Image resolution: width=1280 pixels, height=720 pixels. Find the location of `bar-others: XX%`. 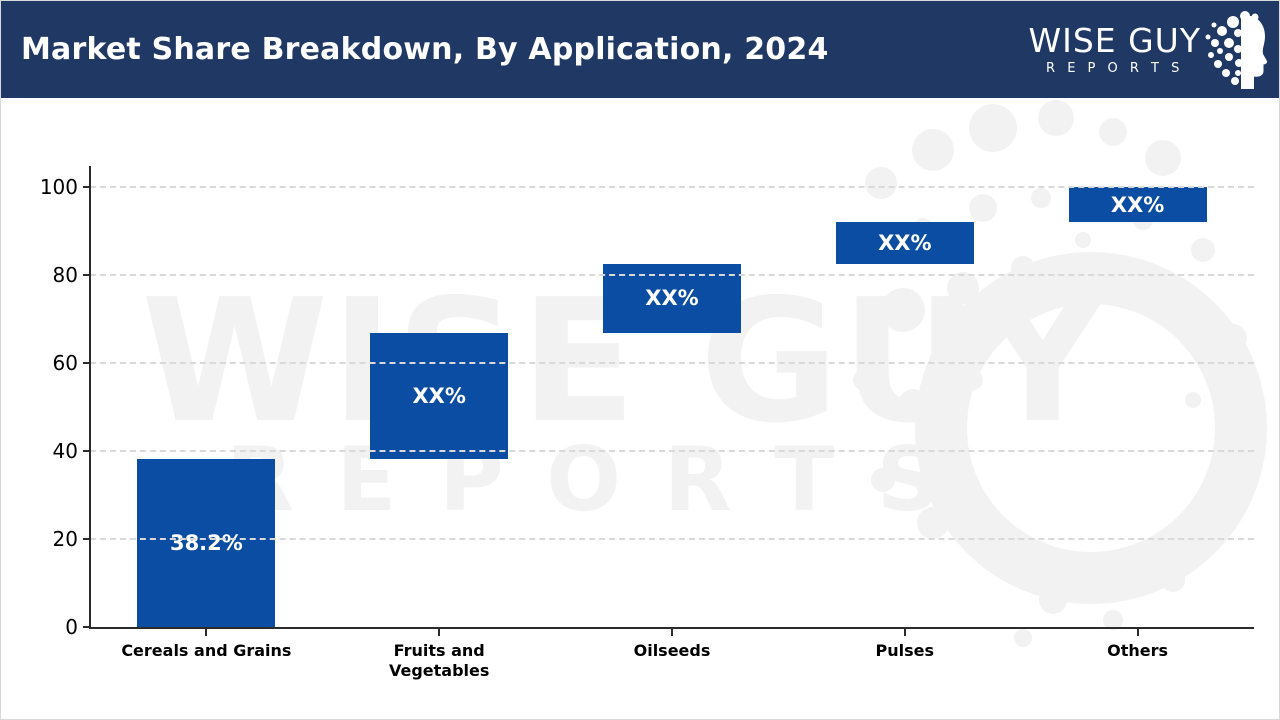

bar-others: XX% is located at coordinates (1137, 205).